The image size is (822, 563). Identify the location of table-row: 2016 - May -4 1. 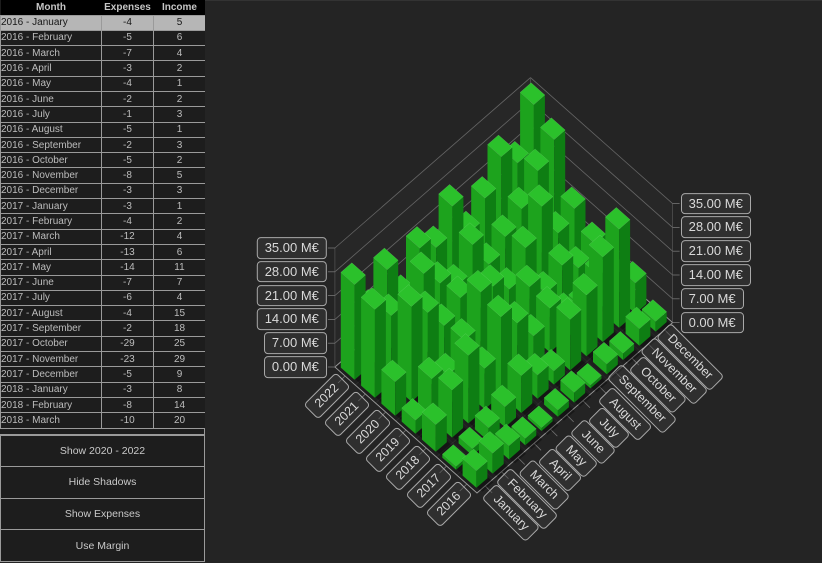
(102, 83).